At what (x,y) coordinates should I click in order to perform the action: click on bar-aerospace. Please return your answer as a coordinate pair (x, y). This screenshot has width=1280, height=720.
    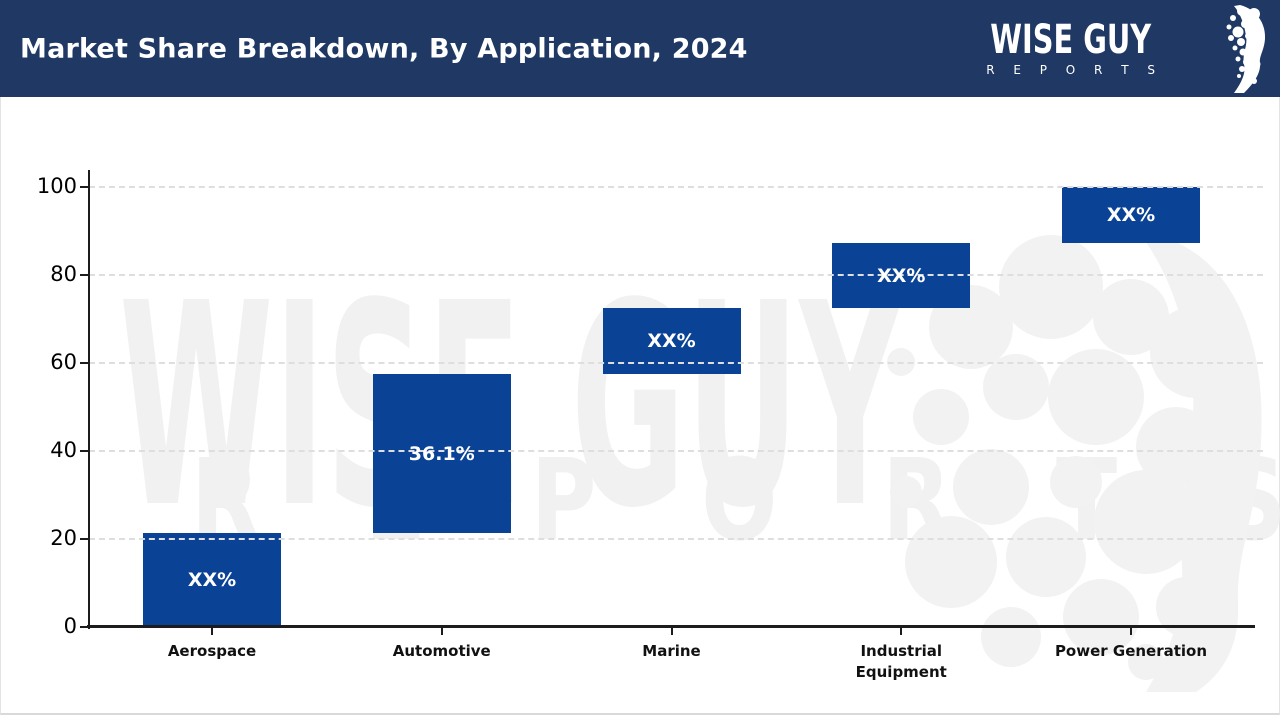
    Looking at the image, I should click on (212, 580).